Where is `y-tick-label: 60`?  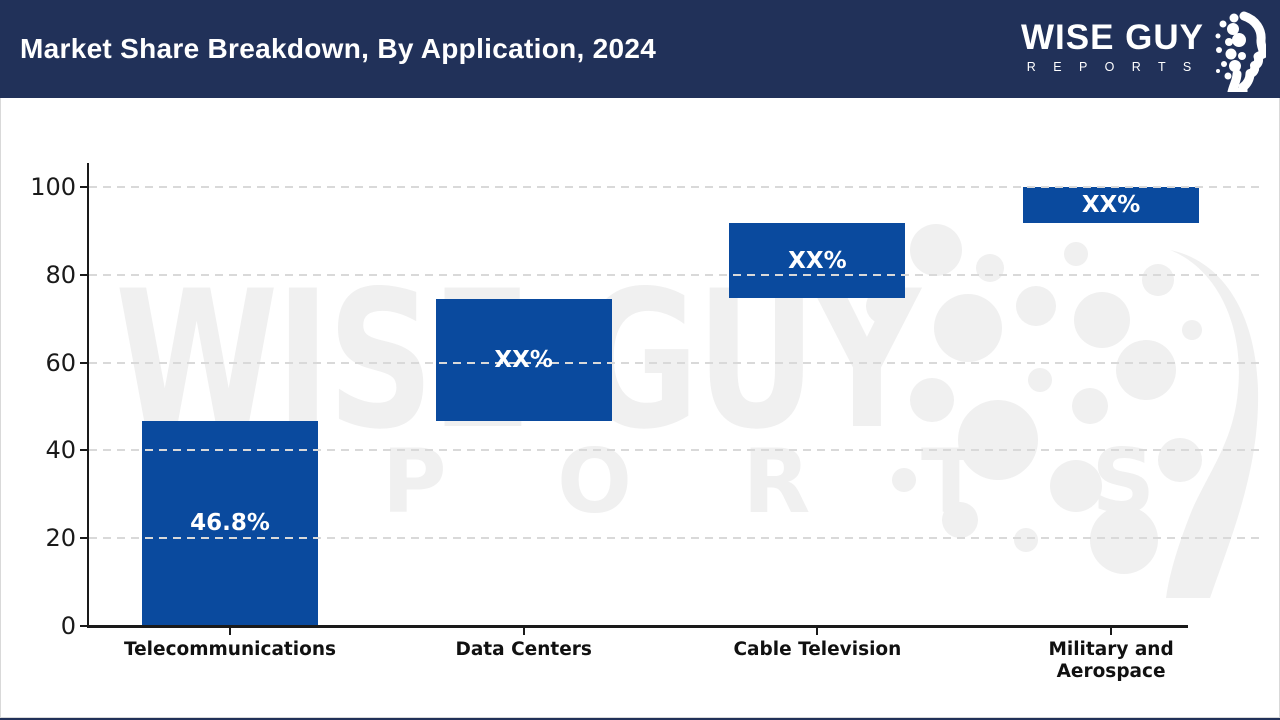
y-tick-label: 60 is located at coordinates (60, 362).